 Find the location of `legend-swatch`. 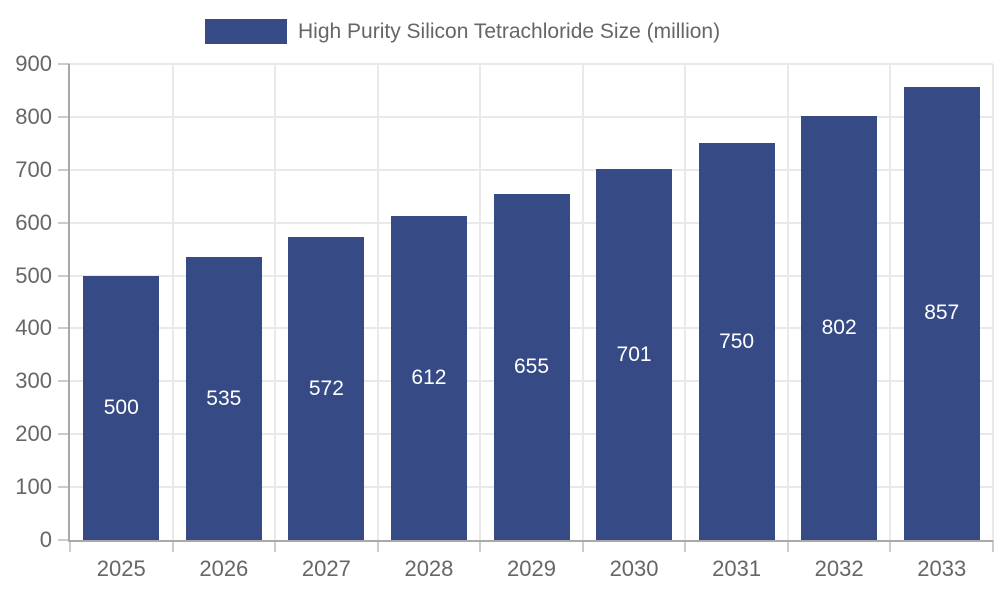

legend-swatch is located at coordinates (246, 31).